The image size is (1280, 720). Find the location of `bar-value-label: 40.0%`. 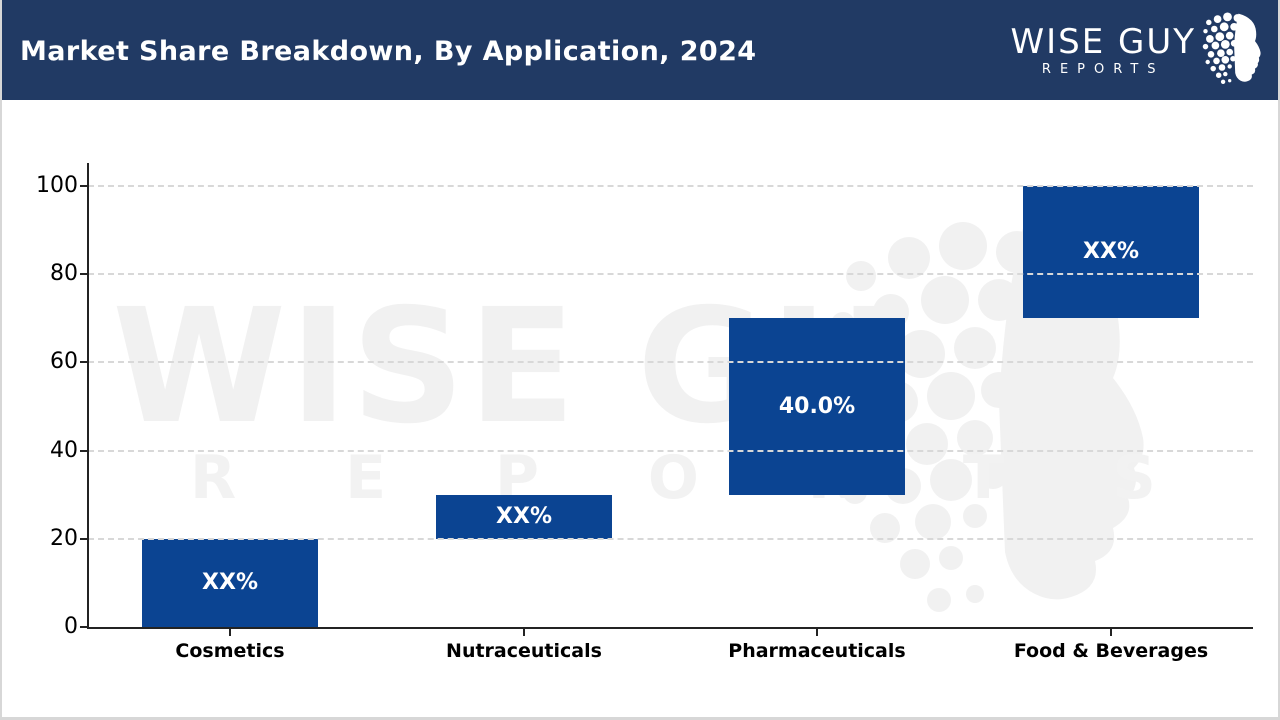

bar-value-label: 40.0% is located at coordinates (817, 406).